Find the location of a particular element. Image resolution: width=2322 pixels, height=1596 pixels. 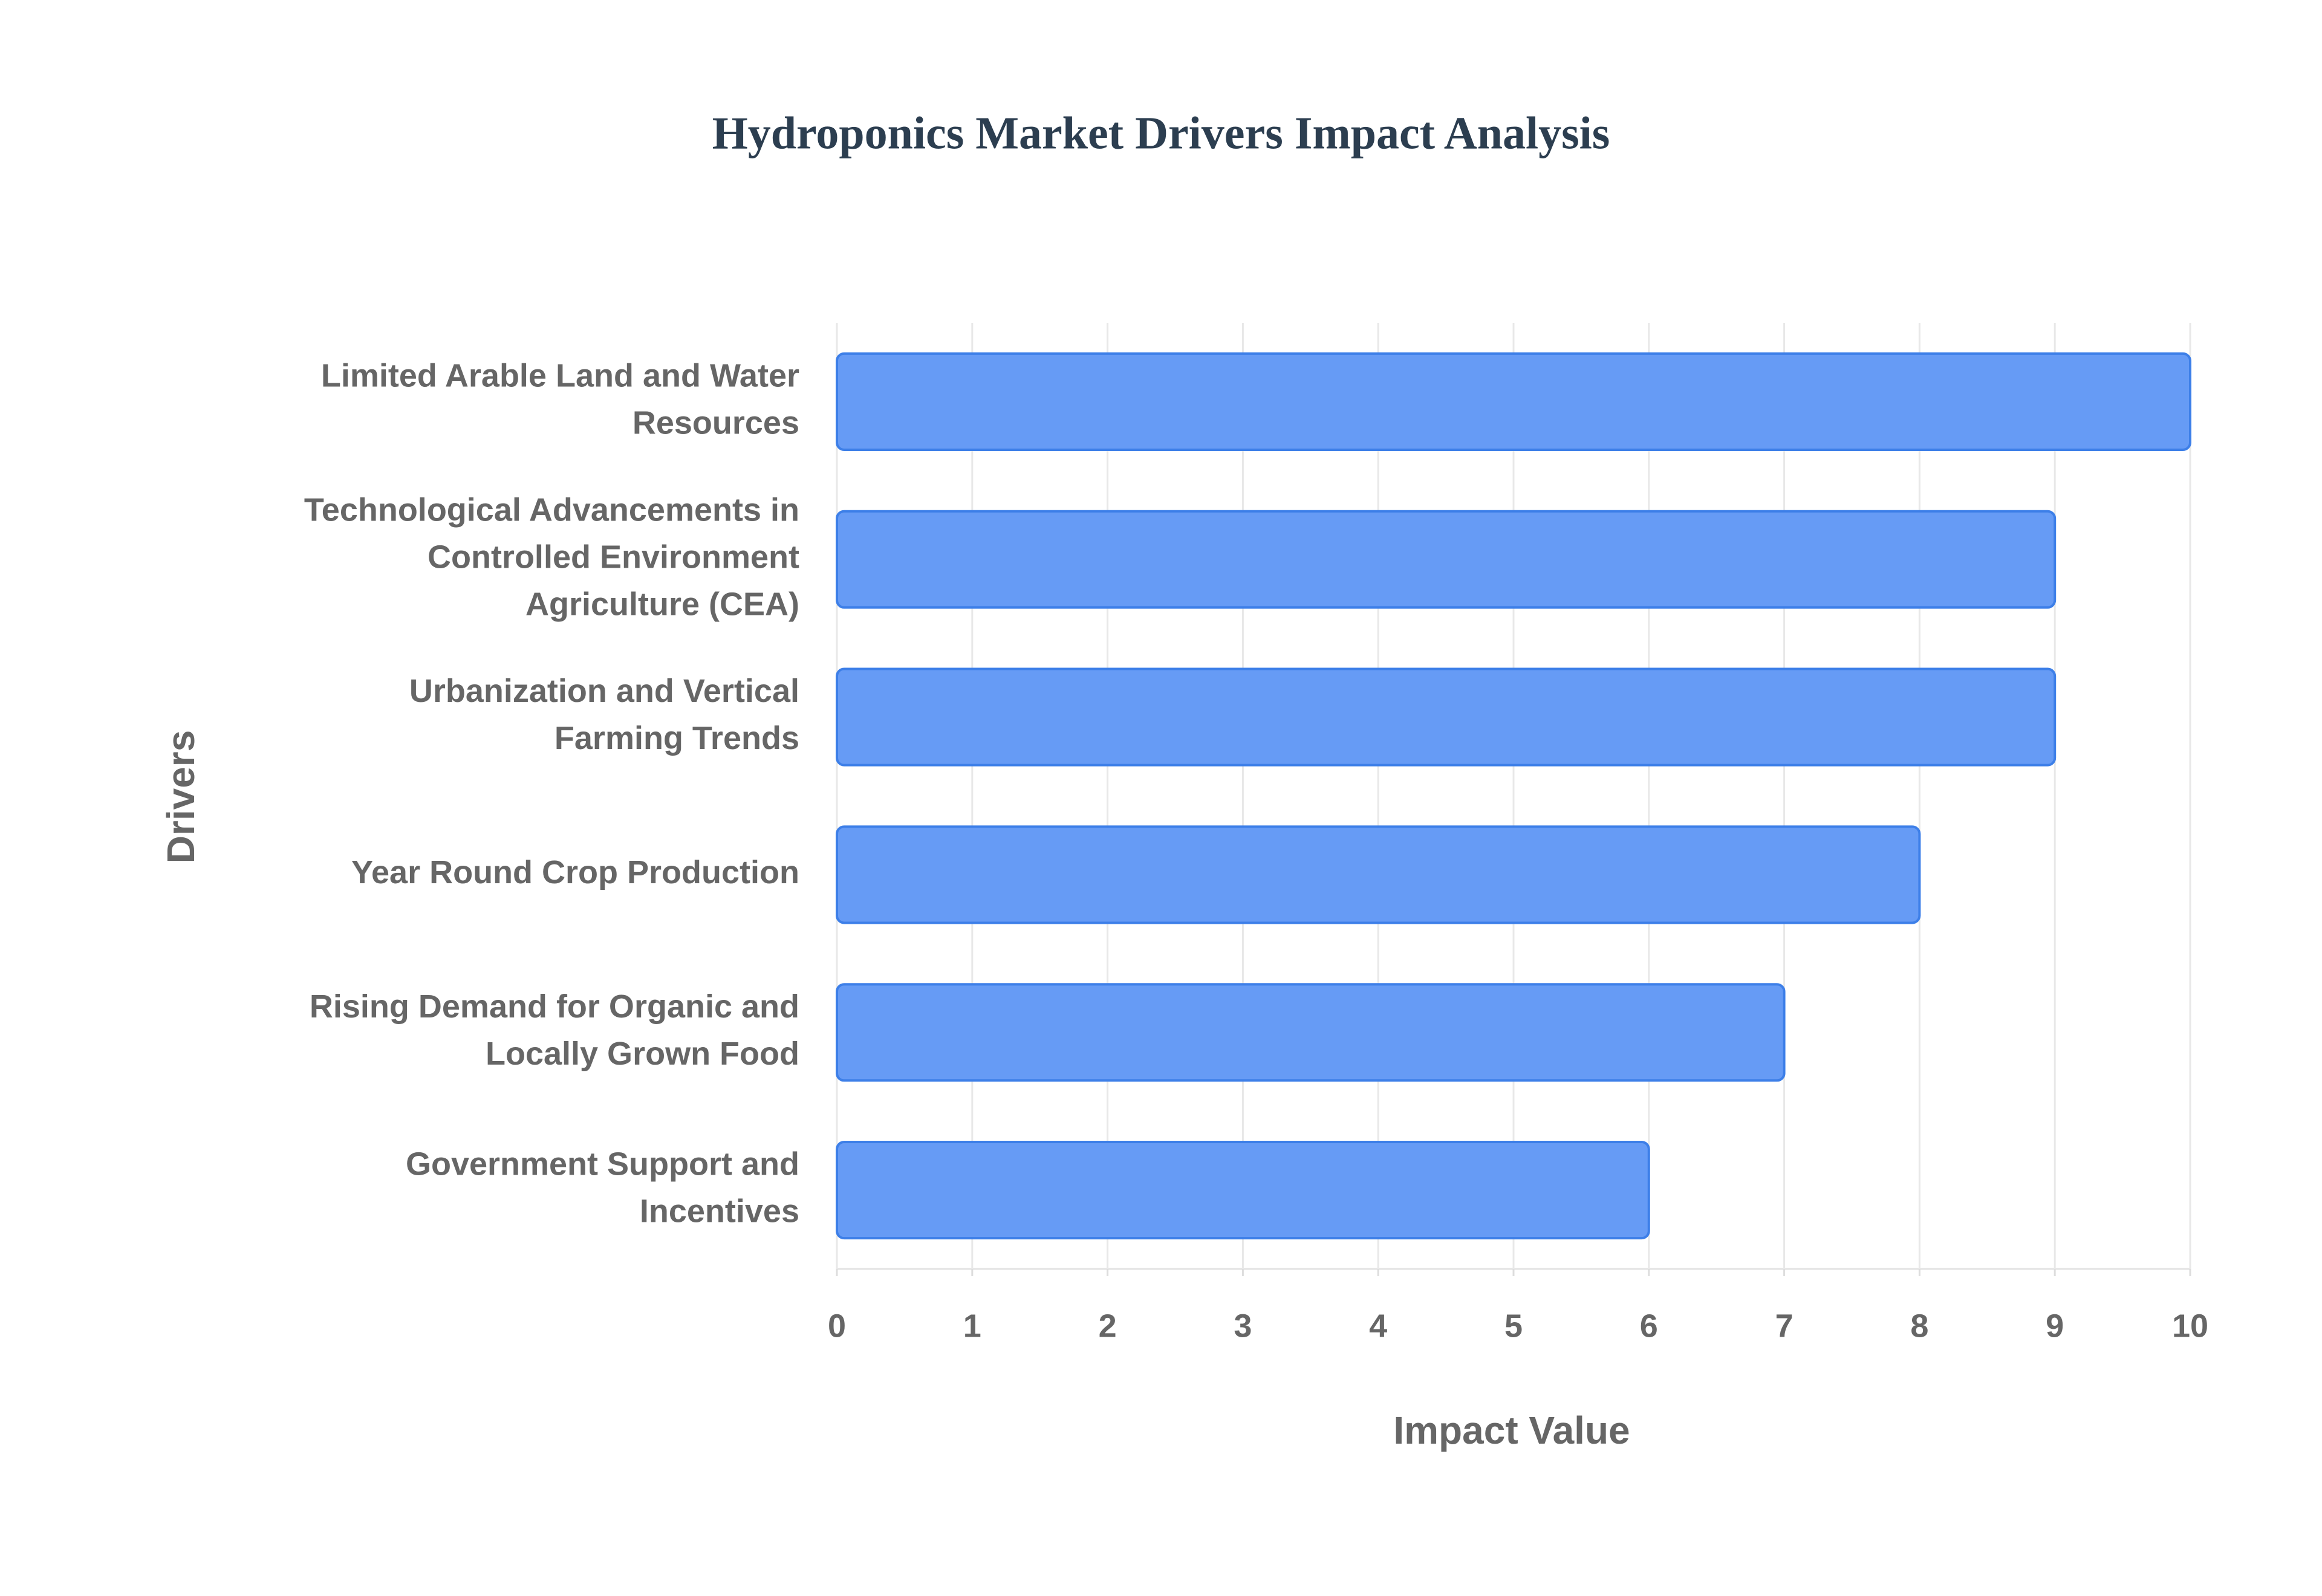

x-tick-label: 2 is located at coordinates (1108, 1326).